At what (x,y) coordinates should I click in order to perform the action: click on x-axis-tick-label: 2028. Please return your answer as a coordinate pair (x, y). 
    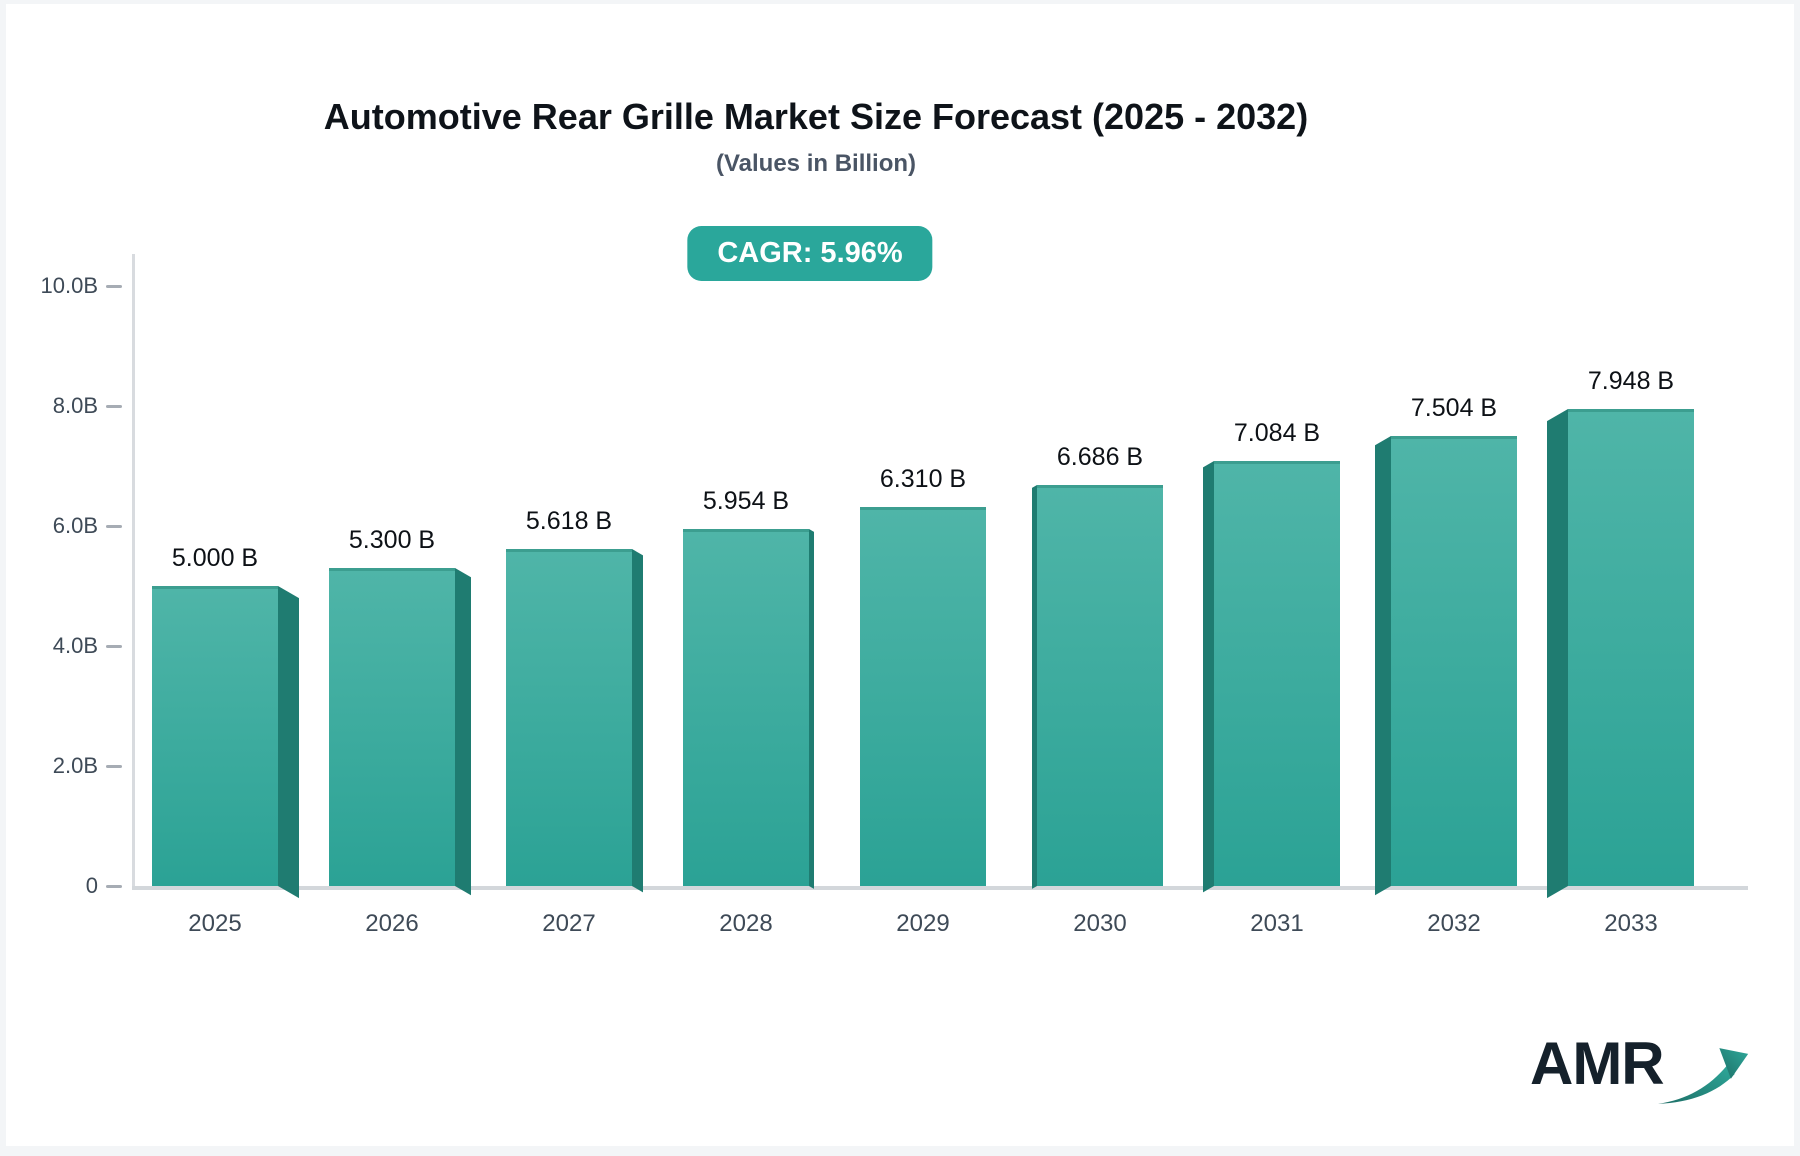
    Looking at the image, I should click on (746, 923).